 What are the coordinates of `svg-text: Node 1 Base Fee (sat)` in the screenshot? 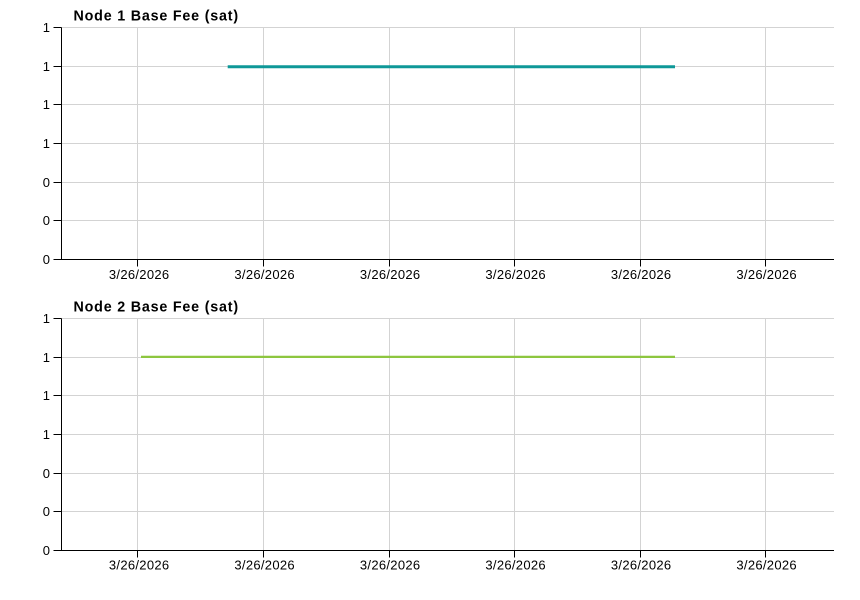 It's located at (156, 17).